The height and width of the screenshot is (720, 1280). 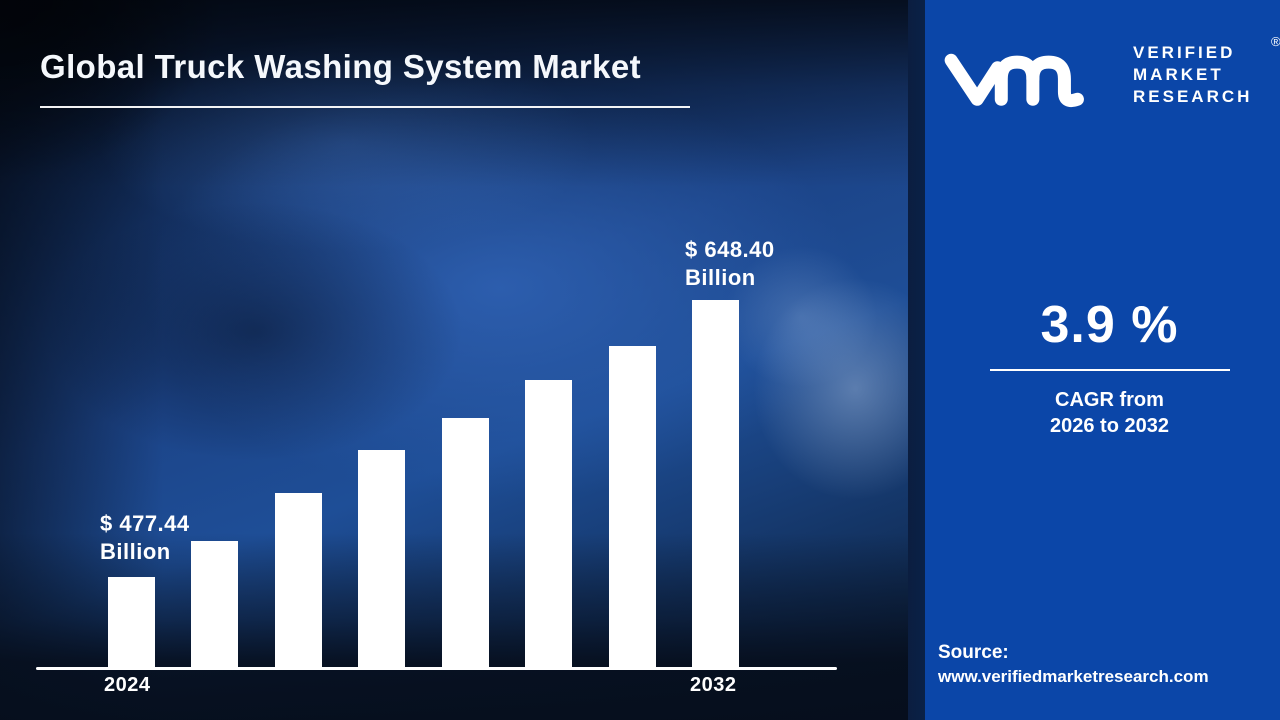 What do you see at coordinates (145, 538) in the screenshot?
I see `first-bar-value-label: $ 477.44 Billion` at bounding box center [145, 538].